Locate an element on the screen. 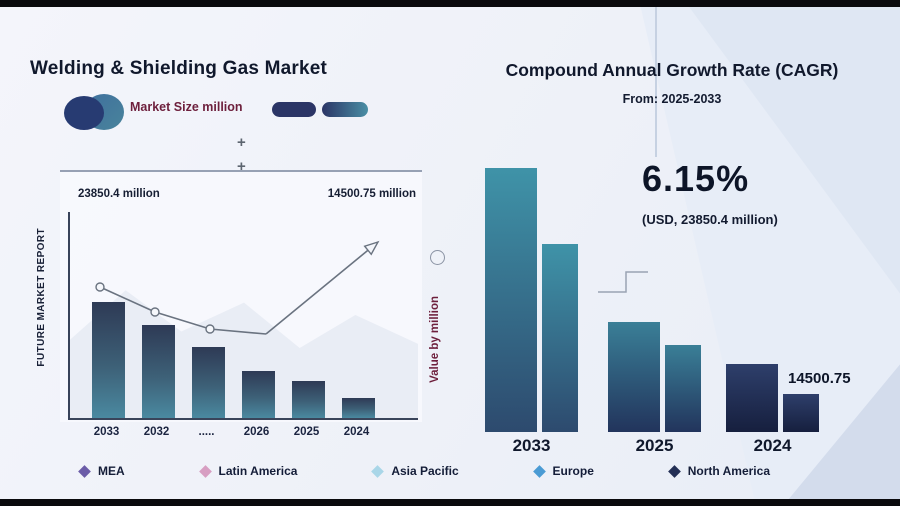 This screenshot has height=506, width=900. x-axis-label: 2032 is located at coordinates (156, 432).